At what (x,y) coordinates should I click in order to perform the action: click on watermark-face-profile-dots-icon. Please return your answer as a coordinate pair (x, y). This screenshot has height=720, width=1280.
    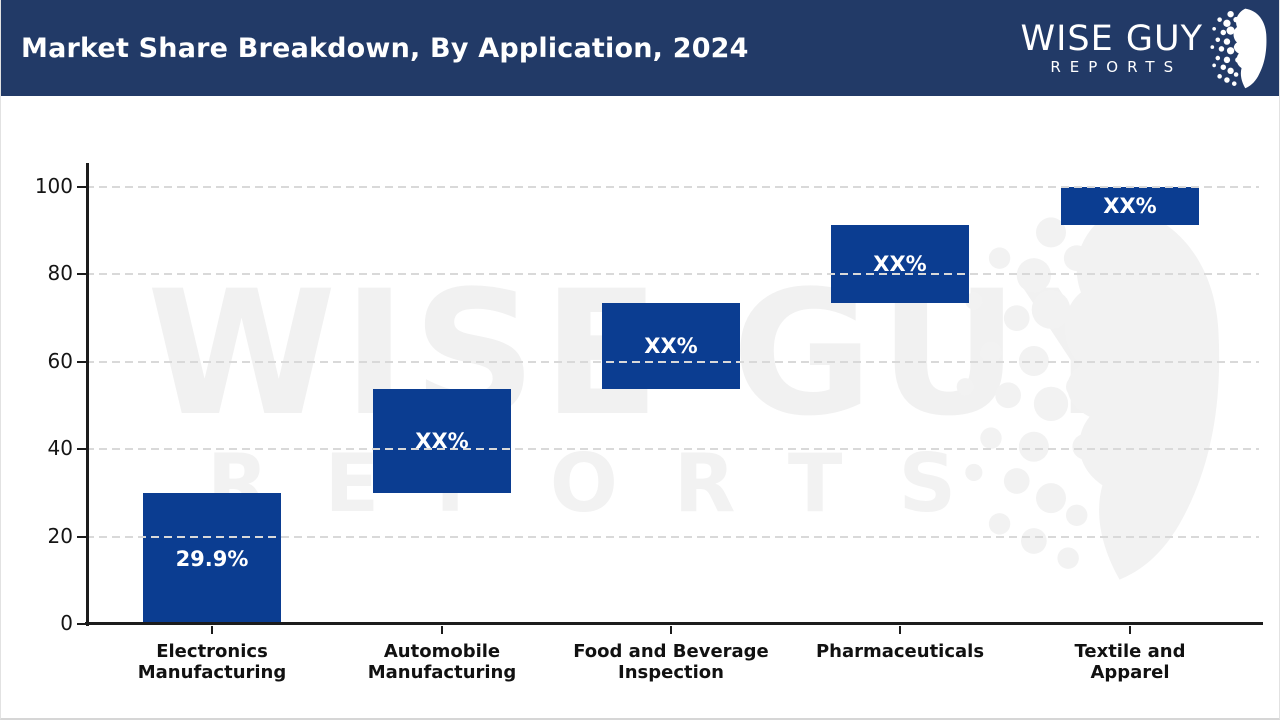
    Looking at the image, I should click on (1088, 393).